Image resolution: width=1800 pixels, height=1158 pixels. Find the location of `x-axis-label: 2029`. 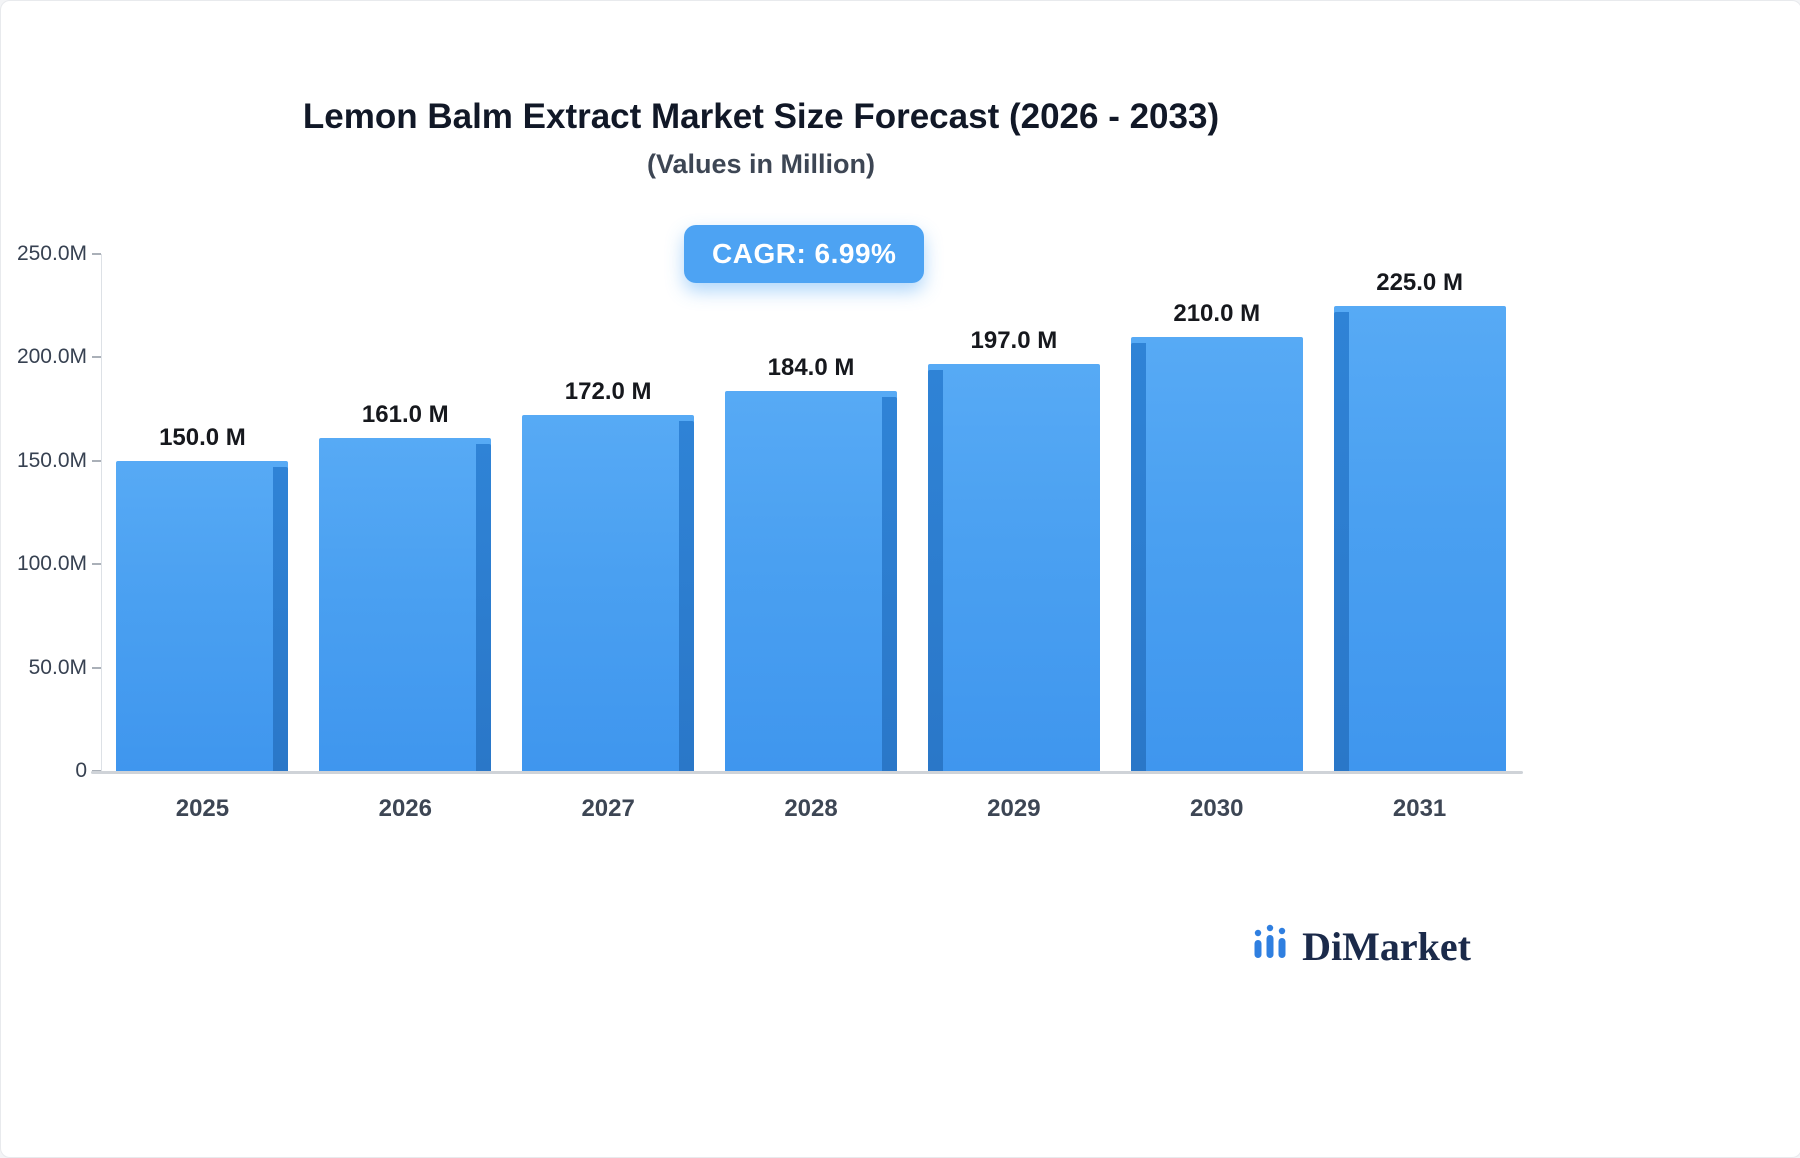

x-axis-label: 2029 is located at coordinates (1014, 808).